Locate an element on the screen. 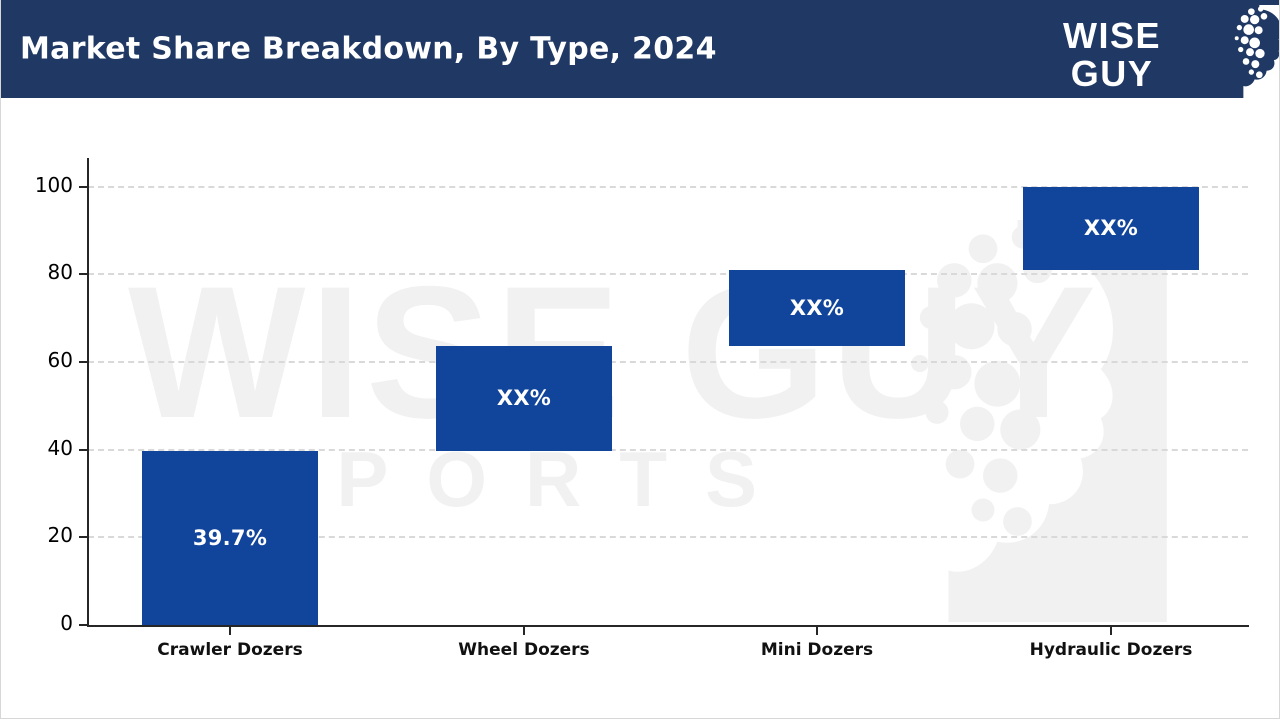  page-title: Market Share Breakdown, By Type, 2024 is located at coordinates (368, 49).